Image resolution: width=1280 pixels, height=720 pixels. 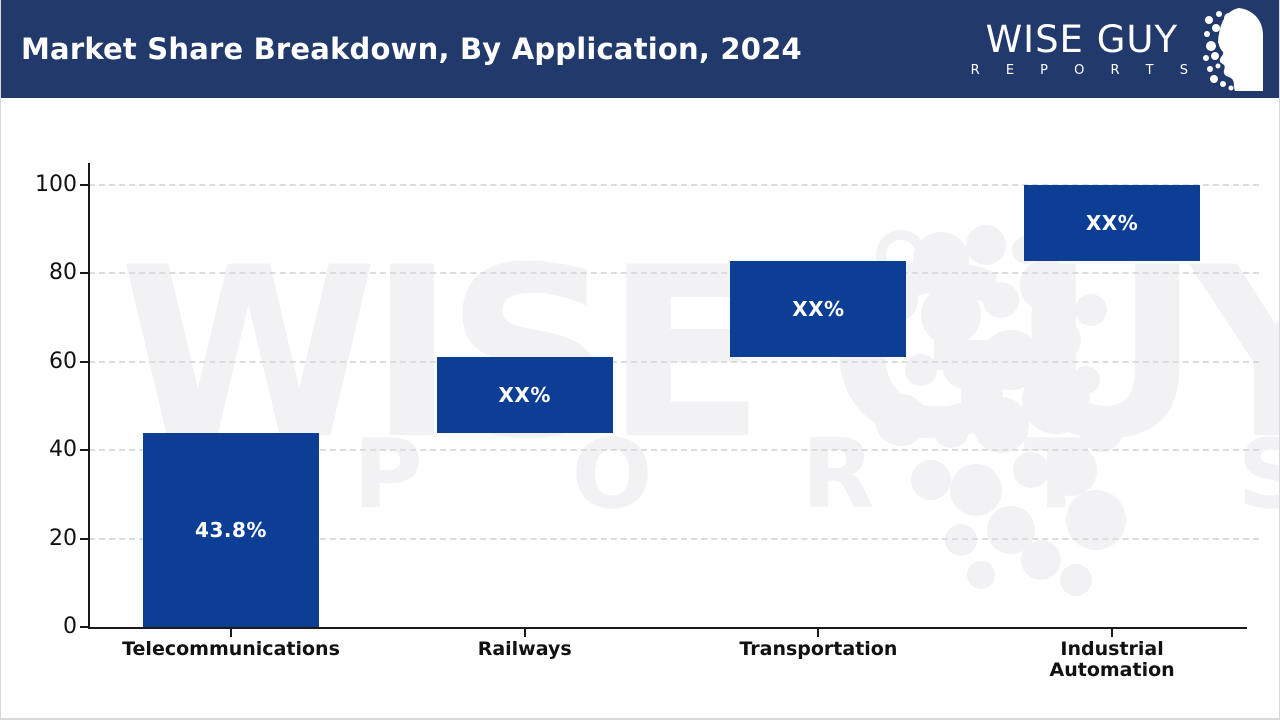 I want to click on wiseguy-logo: WISE GUY R E P O R T S, so click(x=1116, y=49).